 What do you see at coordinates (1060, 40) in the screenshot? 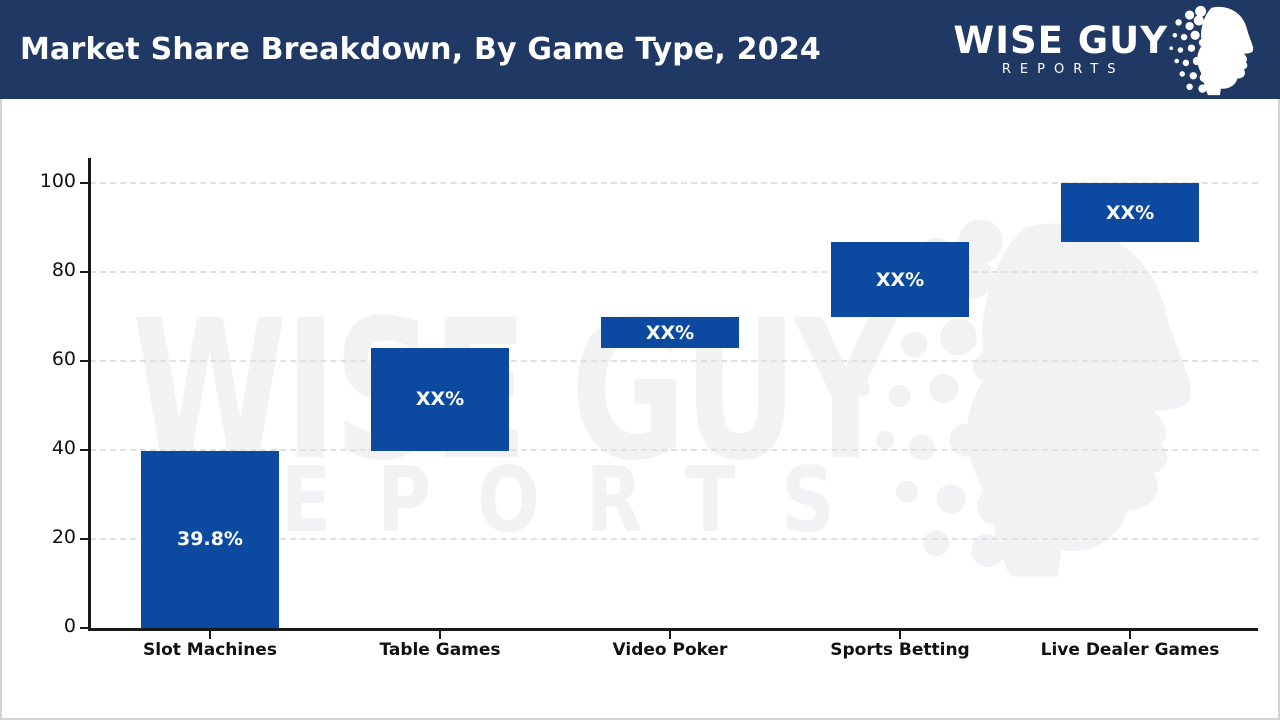
I see `logo-wordmark: WISE GUY` at bounding box center [1060, 40].